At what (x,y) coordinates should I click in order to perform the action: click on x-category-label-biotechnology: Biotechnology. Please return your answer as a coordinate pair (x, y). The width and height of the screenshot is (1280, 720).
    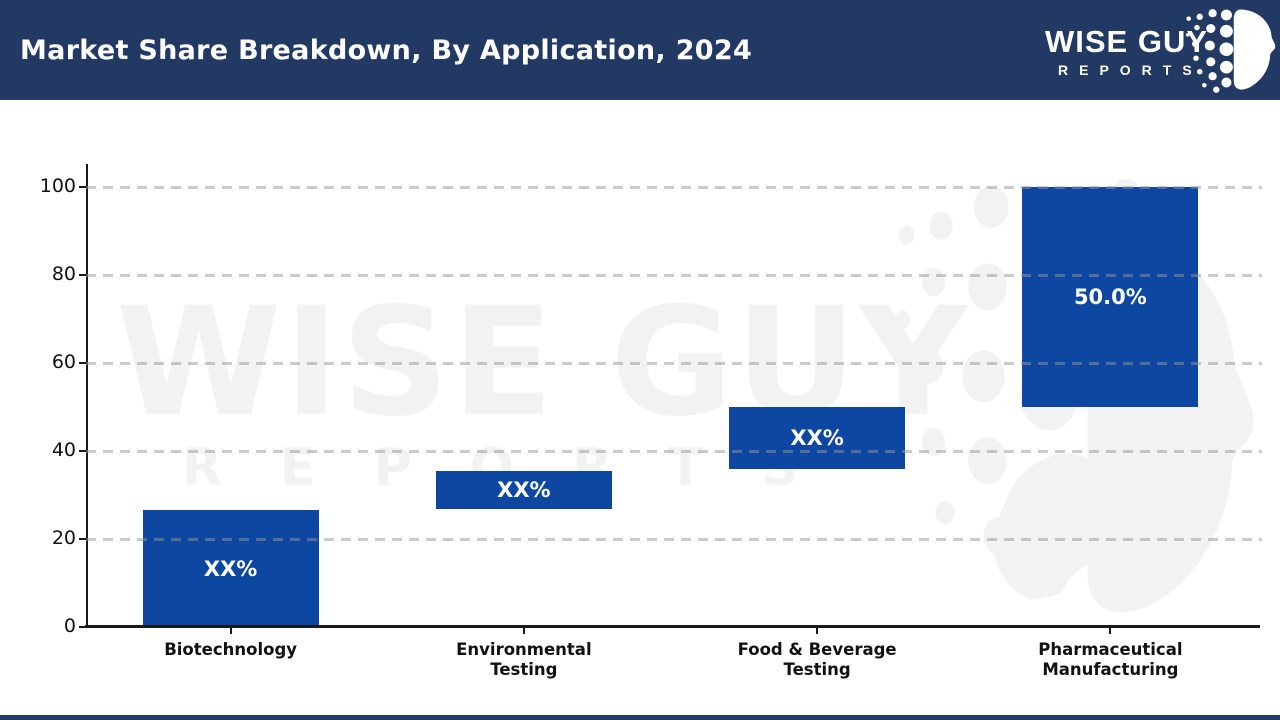
    Looking at the image, I should click on (231, 650).